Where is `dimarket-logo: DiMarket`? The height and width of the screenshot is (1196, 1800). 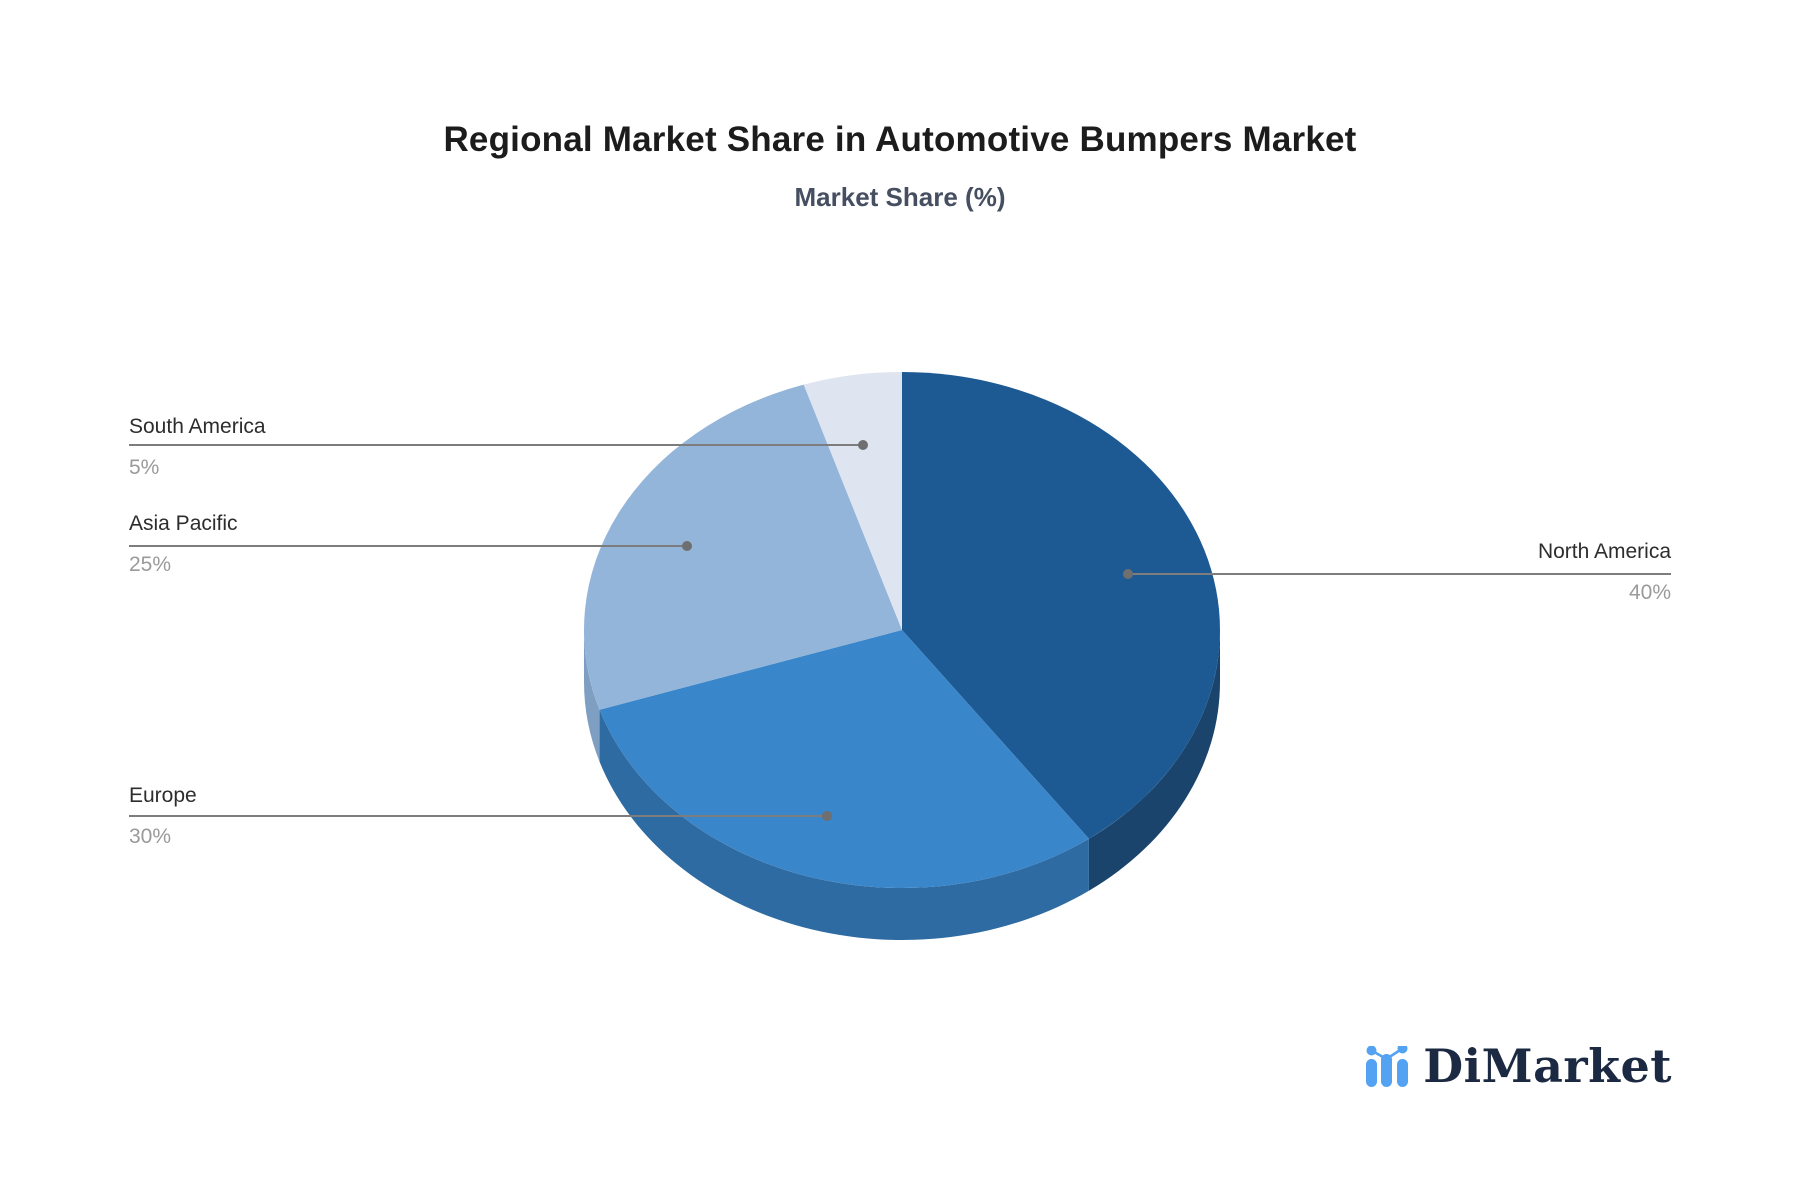 dimarket-logo: DiMarket is located at coordinates (1518, 1064).